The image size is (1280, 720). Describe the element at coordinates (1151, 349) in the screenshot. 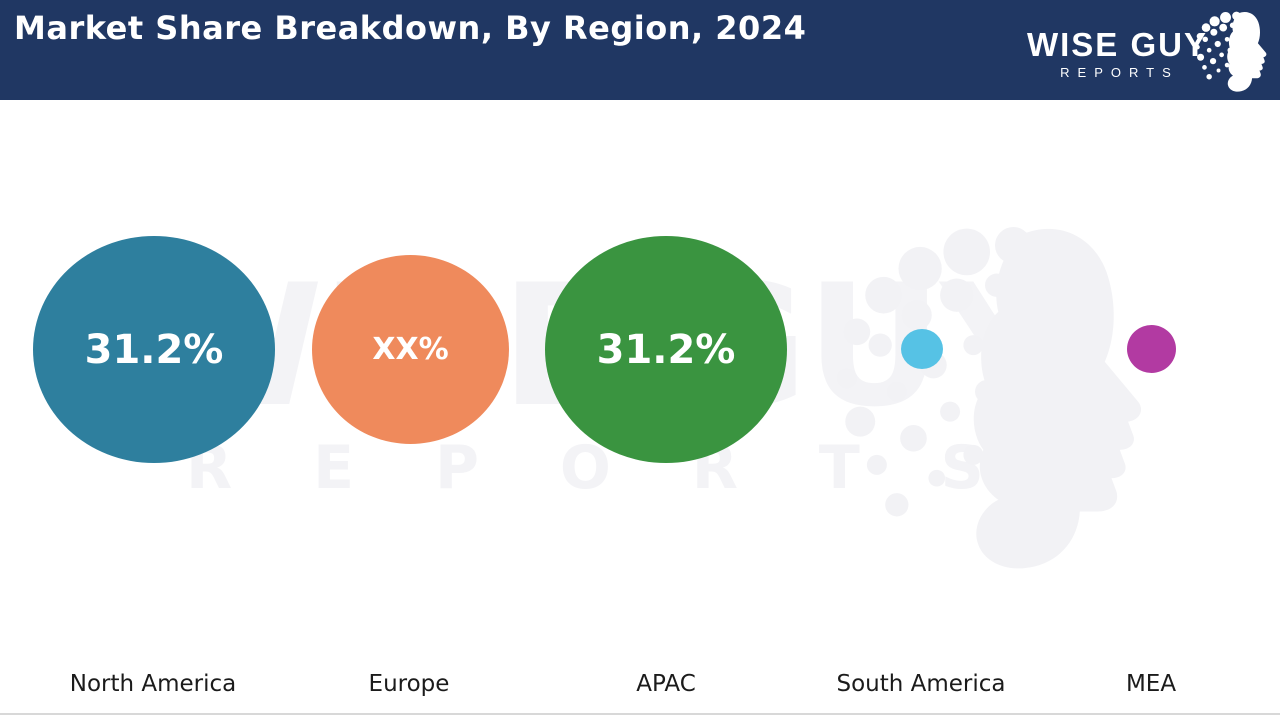

I see `bubble-mea` at that location.